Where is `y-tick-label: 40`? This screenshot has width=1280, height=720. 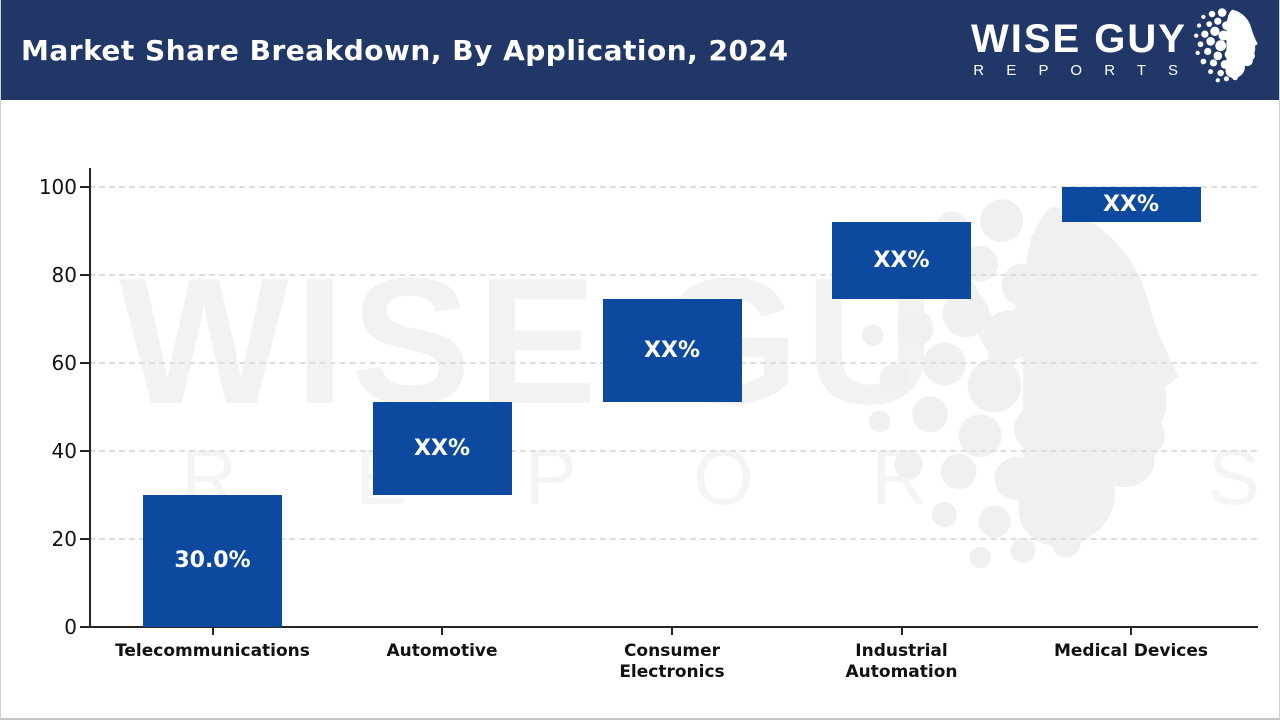 y-tick-label: 40 is located at coordinates (64, 450).